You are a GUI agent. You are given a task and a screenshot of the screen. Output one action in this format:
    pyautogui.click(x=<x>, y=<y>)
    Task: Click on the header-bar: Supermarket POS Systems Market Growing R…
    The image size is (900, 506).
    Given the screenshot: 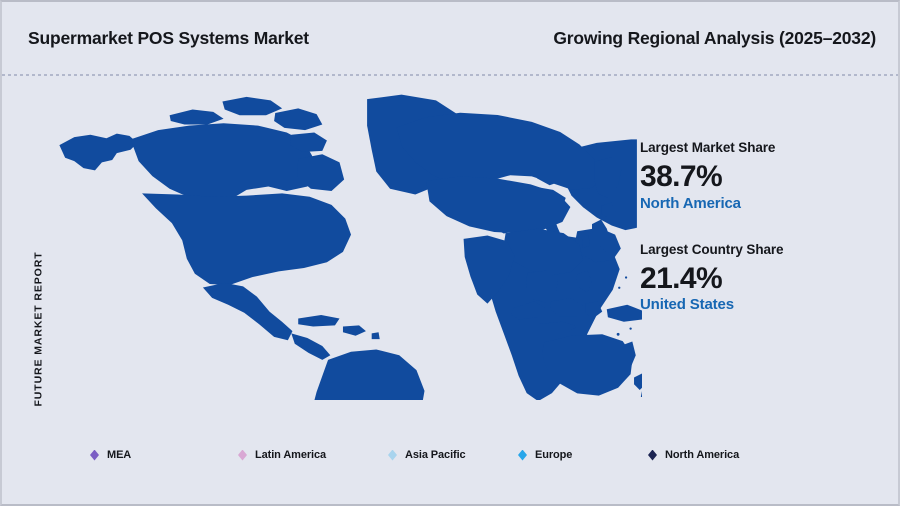 What is the action you would take?
    pyautogui.click(x=450, y=38)
    